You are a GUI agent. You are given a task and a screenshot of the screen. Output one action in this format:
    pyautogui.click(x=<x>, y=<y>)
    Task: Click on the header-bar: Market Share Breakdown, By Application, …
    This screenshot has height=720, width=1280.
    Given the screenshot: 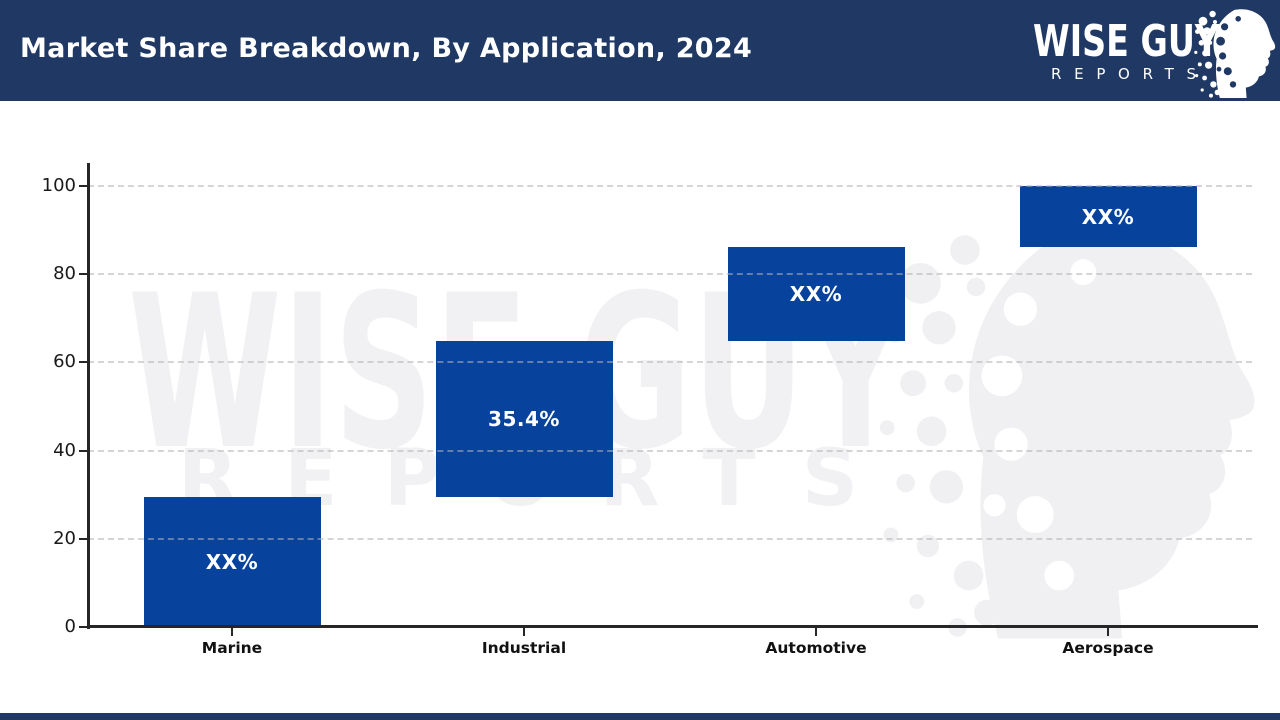 What is the action you would take?
    pyautogui.click(x=640, y=50)
    